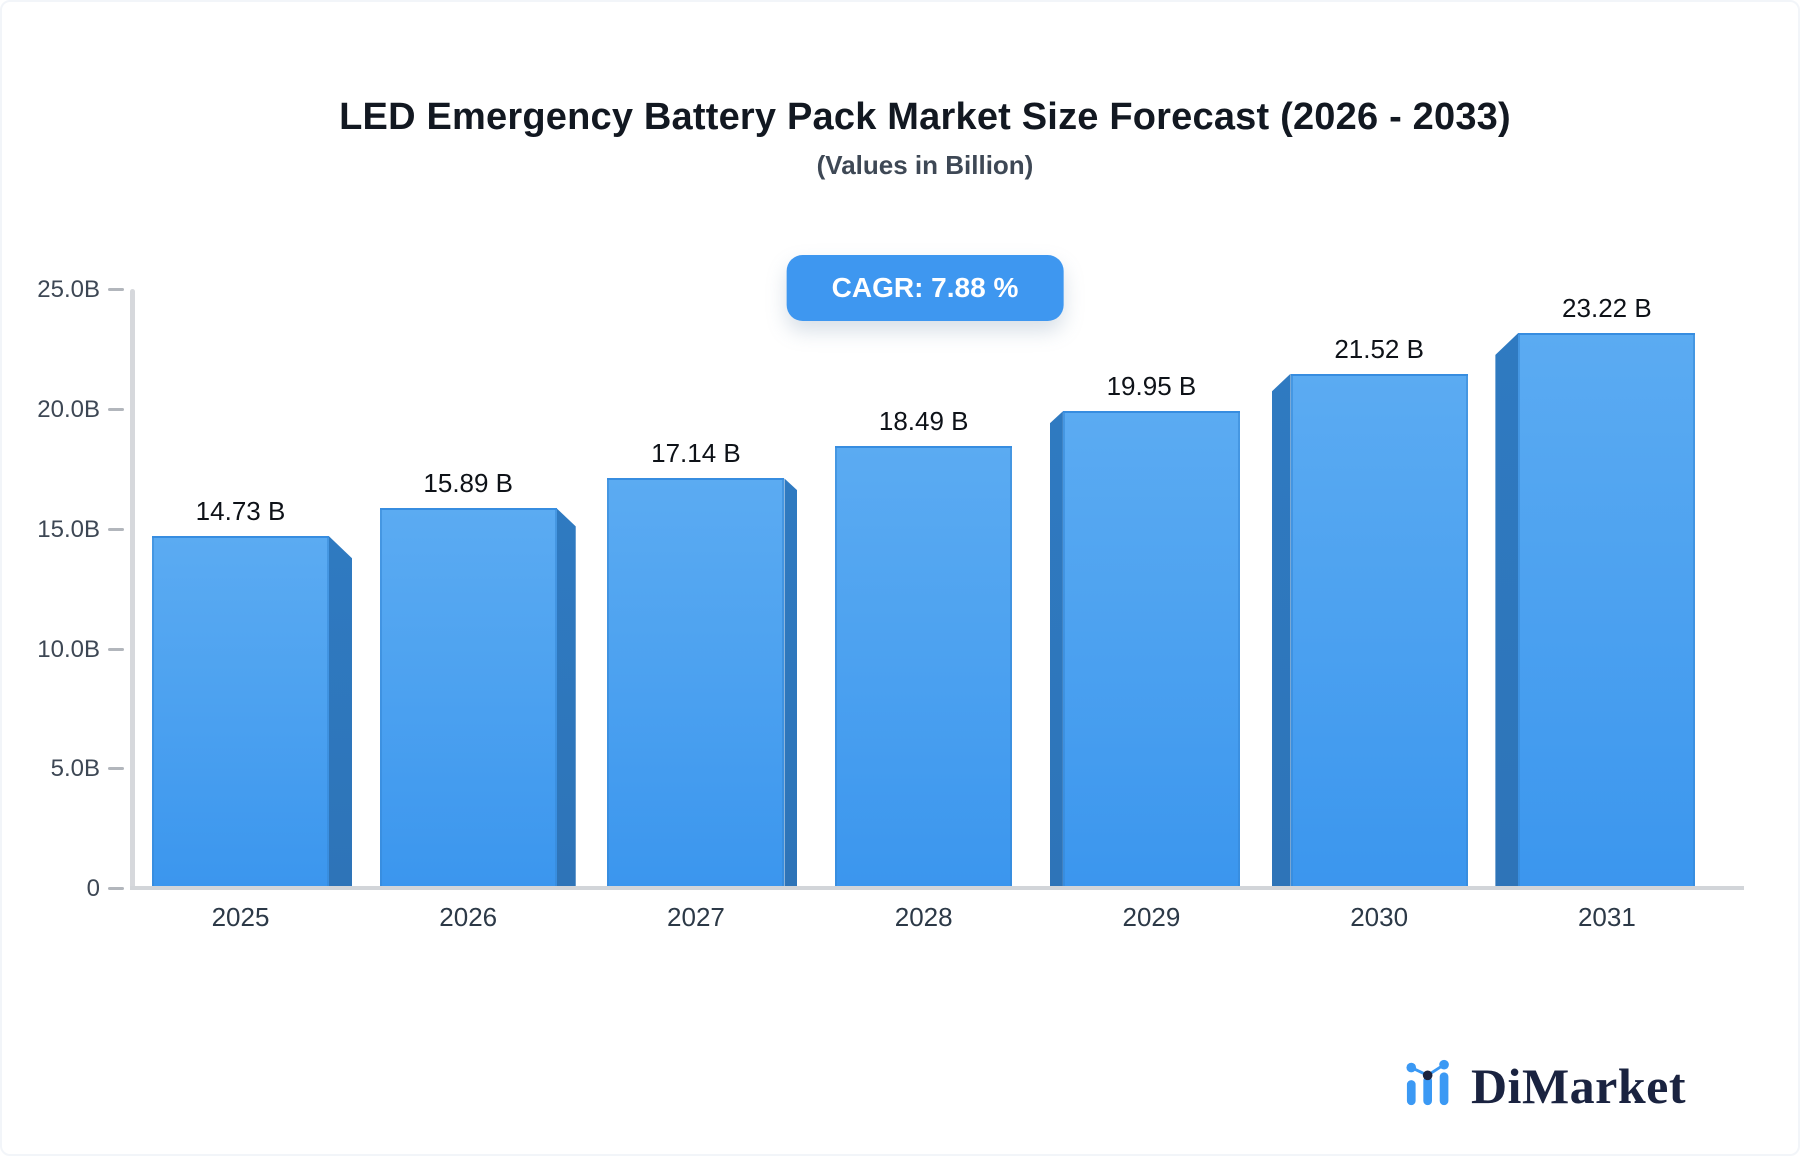 The width and height of the screenshot is (1800, 1156). I want to click on bar-value-label: 21.52 B, so click(1379, 348).